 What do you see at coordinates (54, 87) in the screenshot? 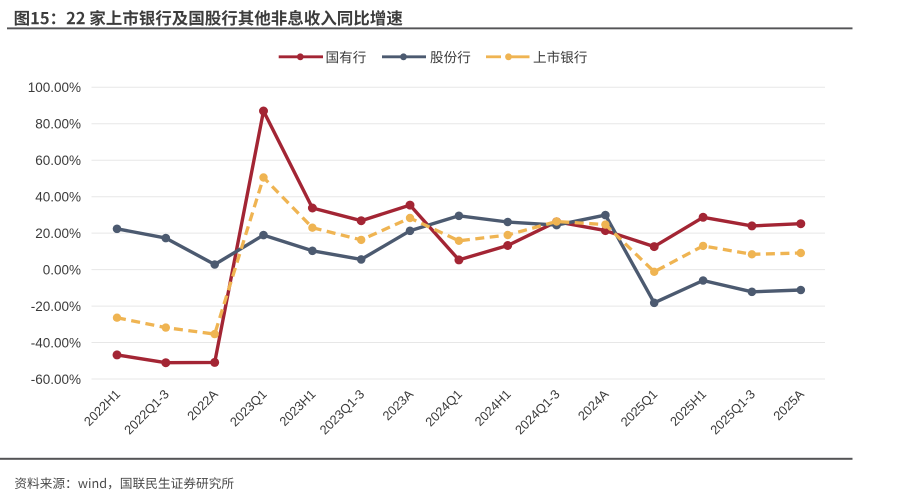
I see `svg-text: 100.00%` at bounding box center [54, 87].